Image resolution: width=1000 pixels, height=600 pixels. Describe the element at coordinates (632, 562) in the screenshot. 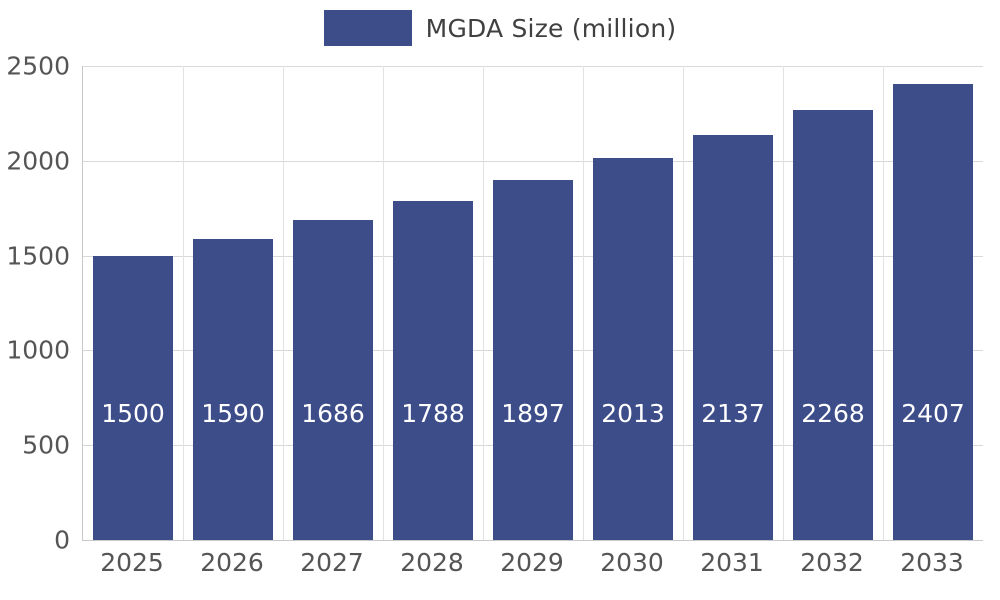

I see `x-tick-2030: 2030` at that location.